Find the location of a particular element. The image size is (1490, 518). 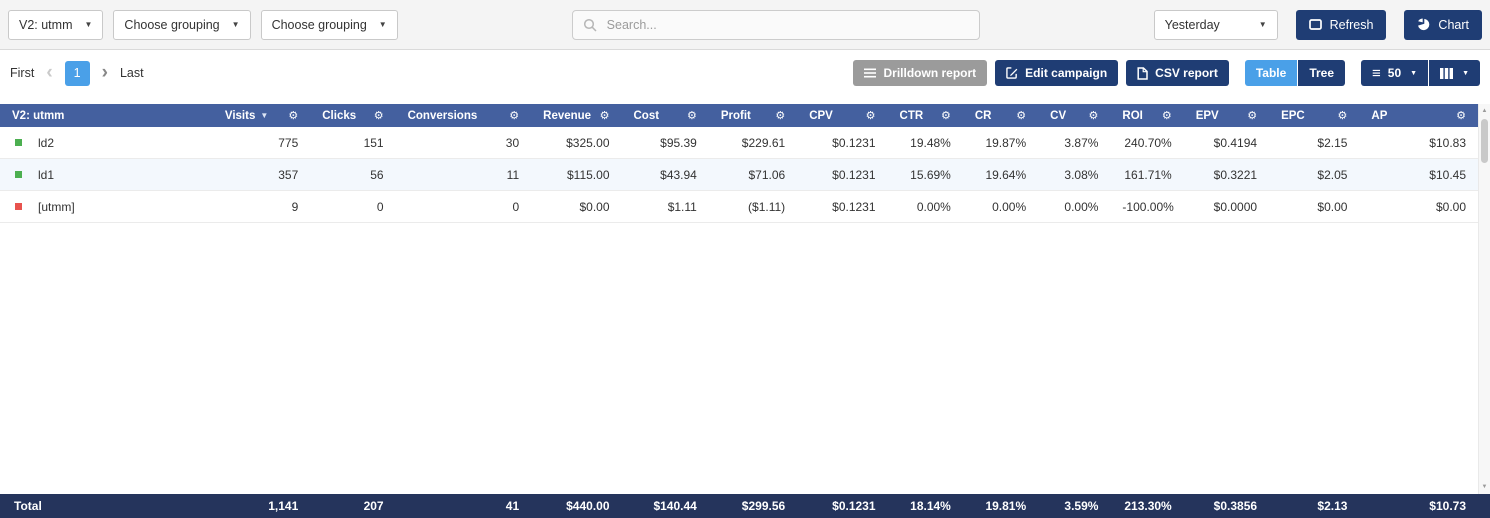

column-header-ctr: CTR ⚙ is located at coordinates (925, 115).